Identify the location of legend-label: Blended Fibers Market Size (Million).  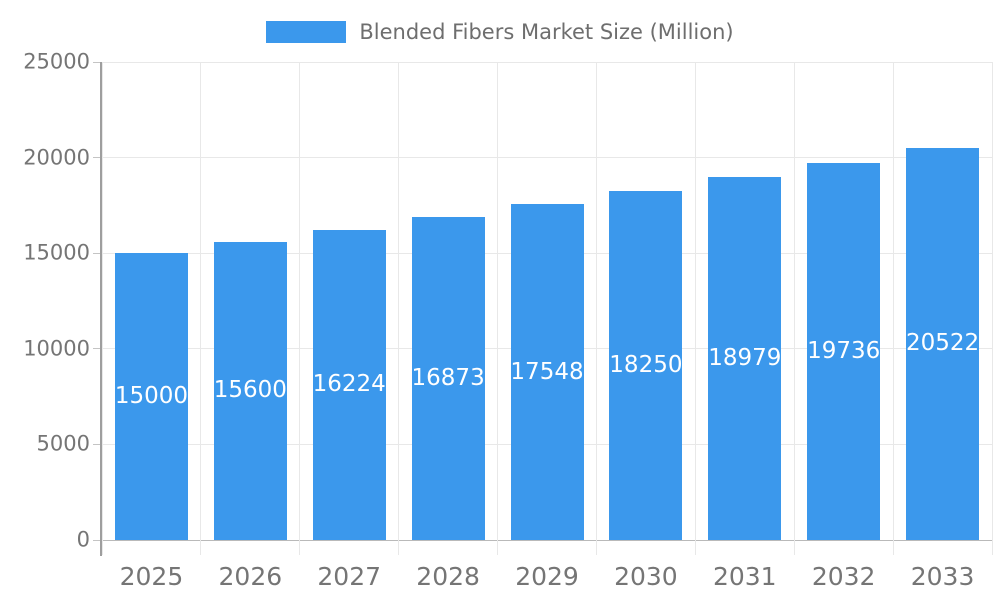
(546, 32).